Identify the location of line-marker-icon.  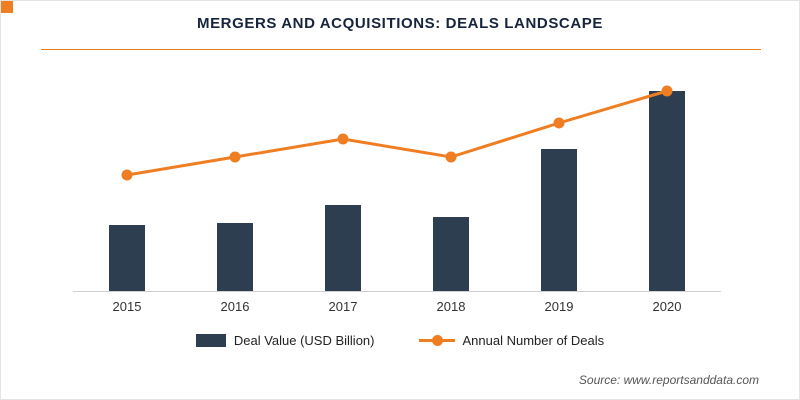
(437, 340).